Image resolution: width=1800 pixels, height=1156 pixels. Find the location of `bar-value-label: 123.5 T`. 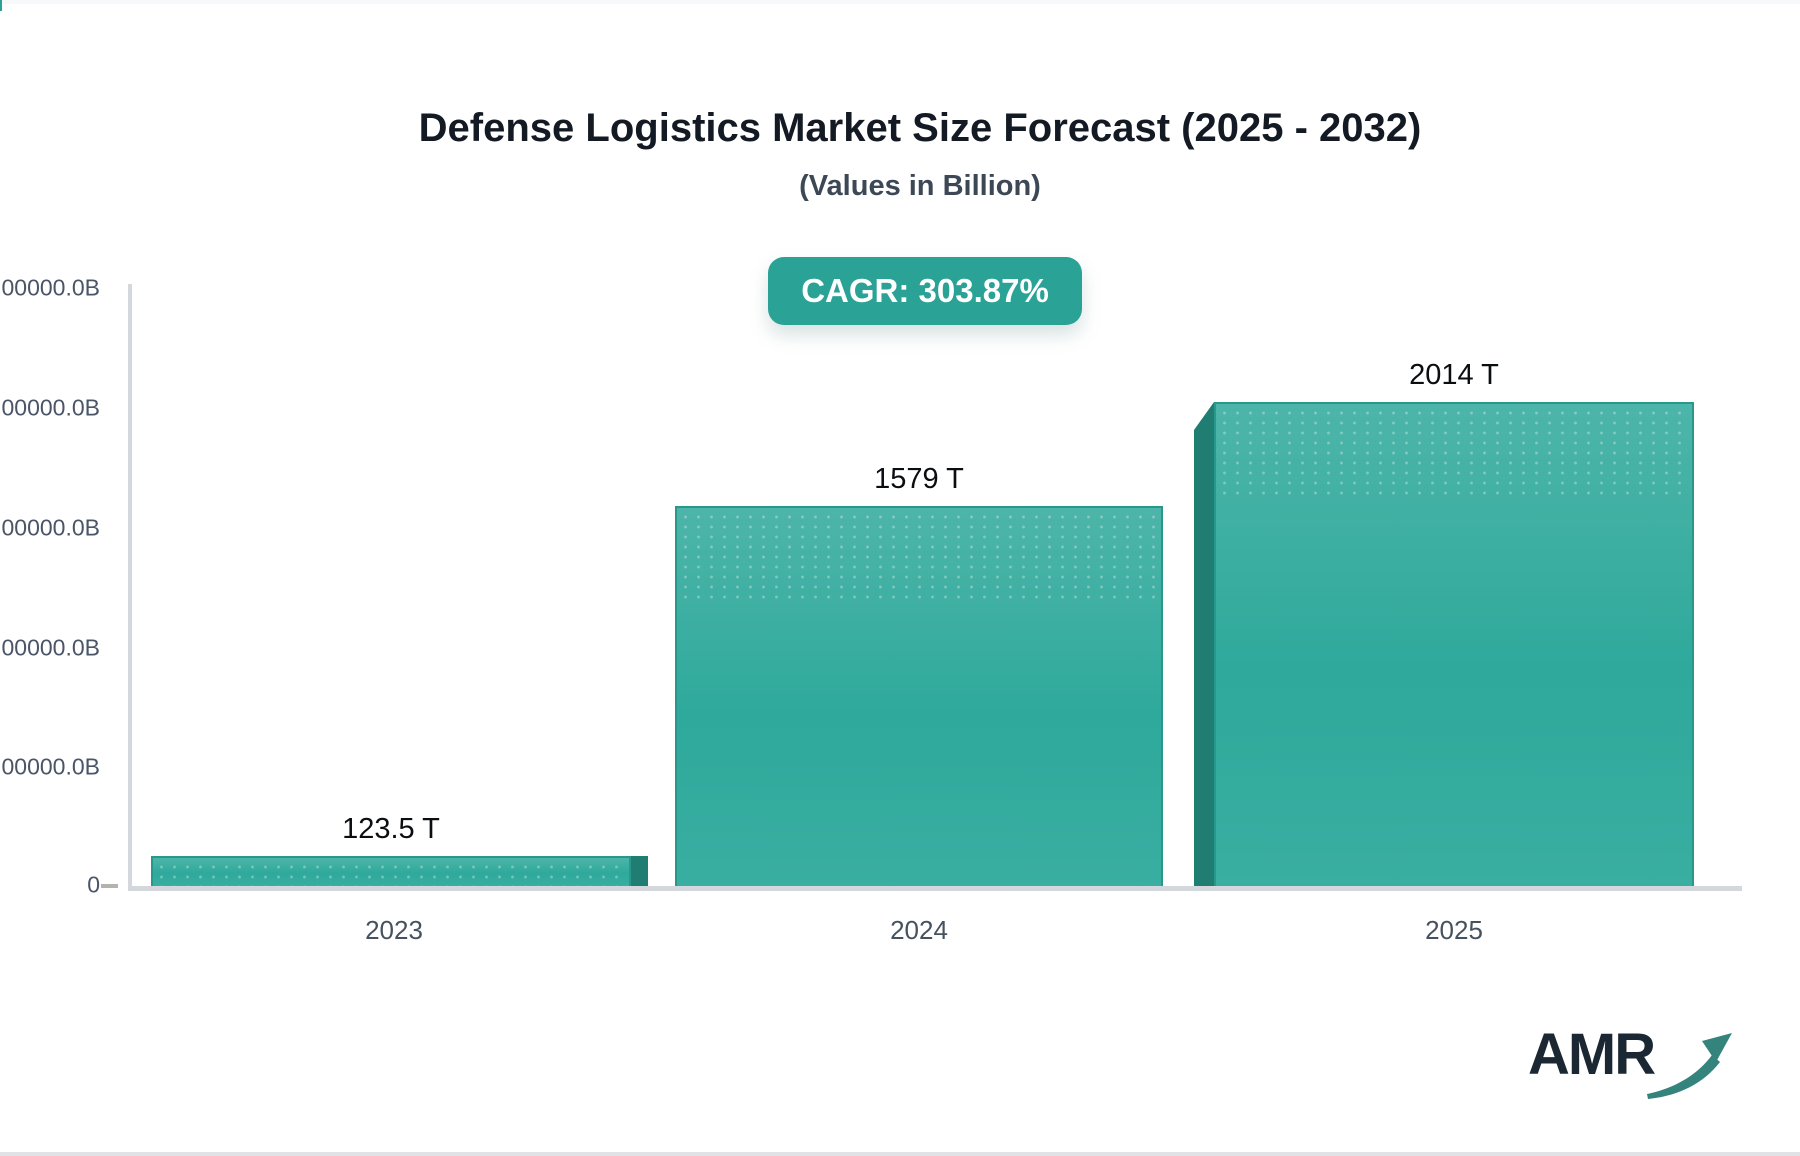

bar-value-label: 123.5 T is located at coordinates (391, 829).